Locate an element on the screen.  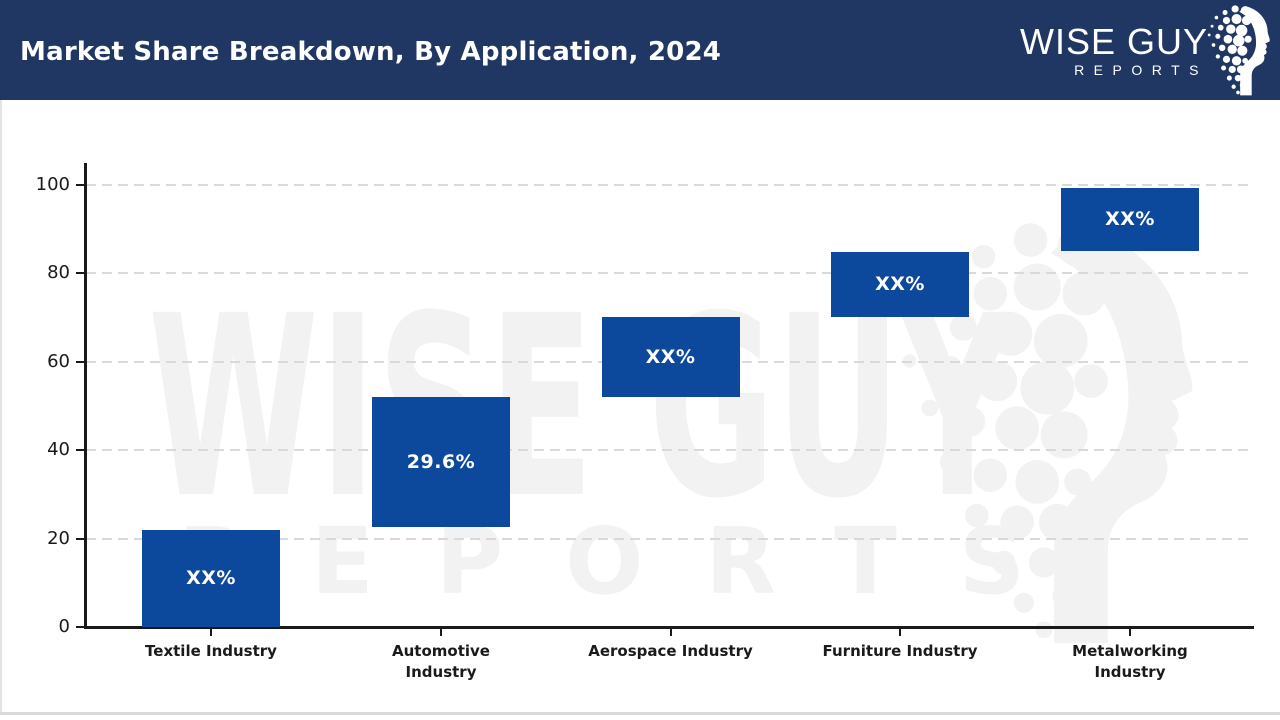
bar-value-label-furniture-industry: XX% is located at coordinates (900, 284).